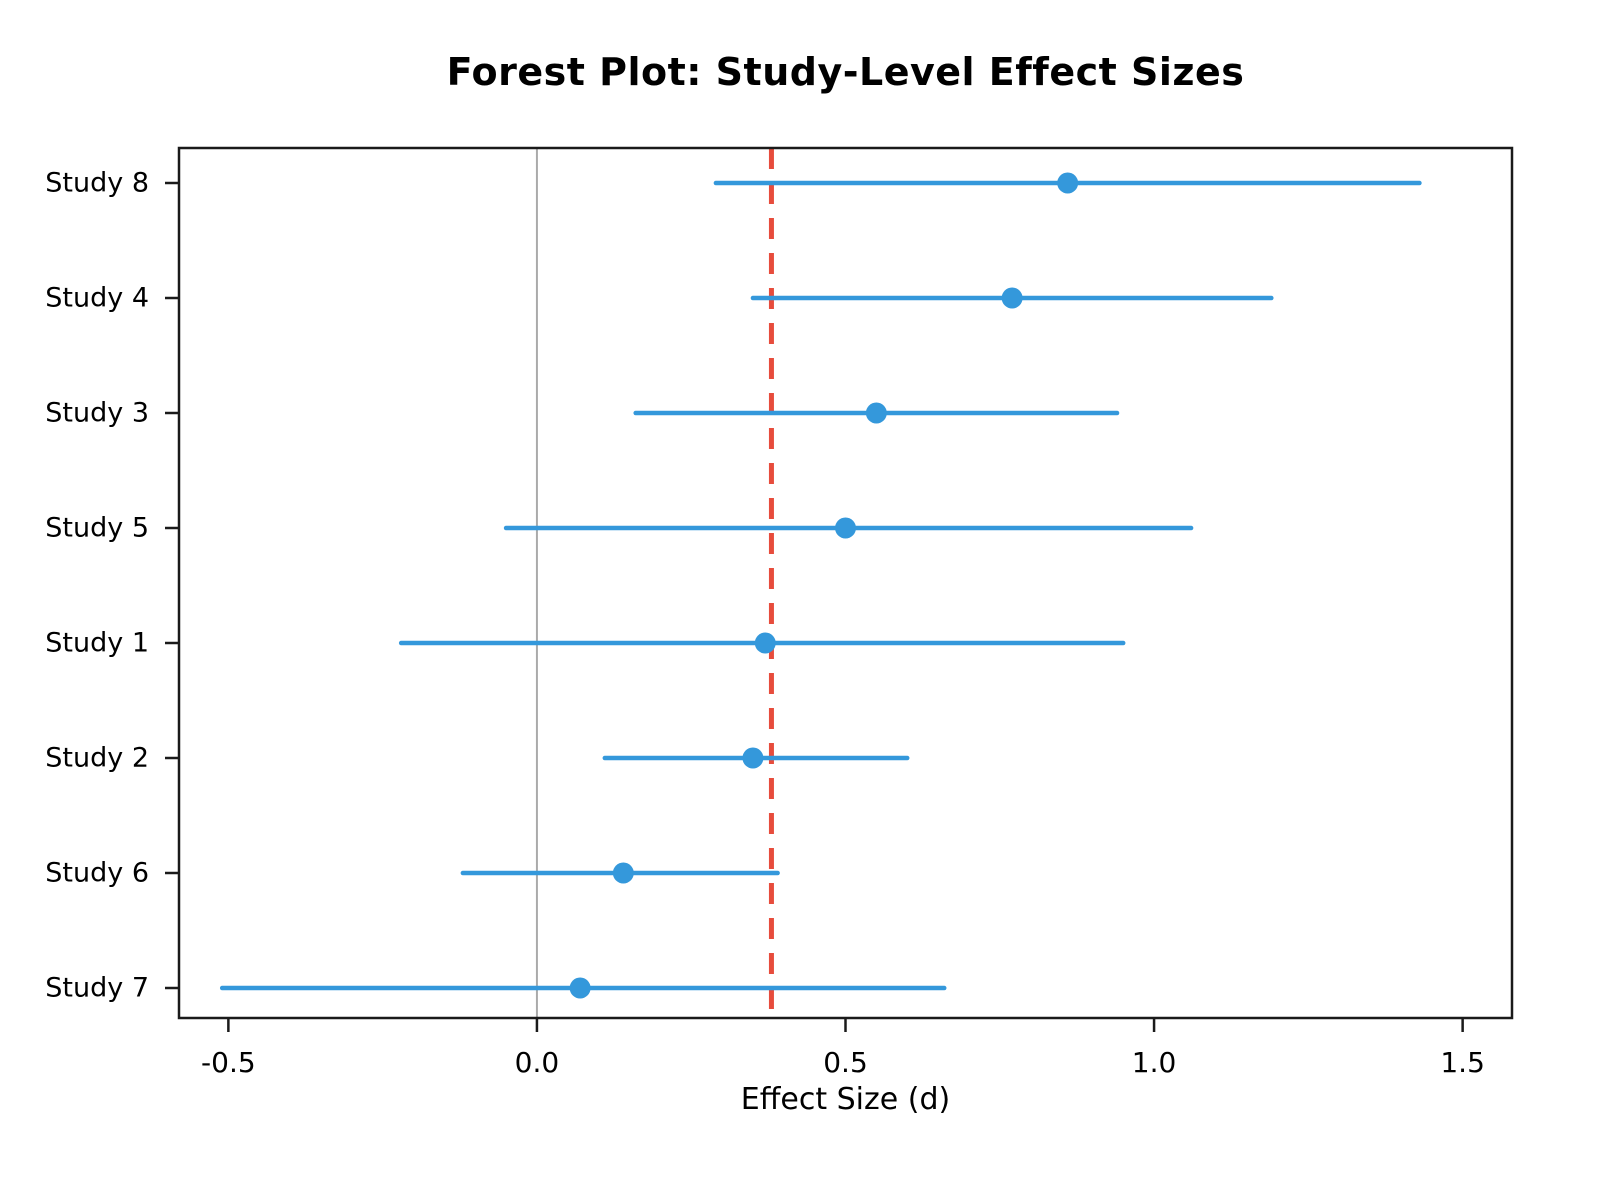  What do you see at coordinates (1154, 1062) in the screenshot?
I see `x-tick-label: 1.0` at bounding box center [1154, 1062].